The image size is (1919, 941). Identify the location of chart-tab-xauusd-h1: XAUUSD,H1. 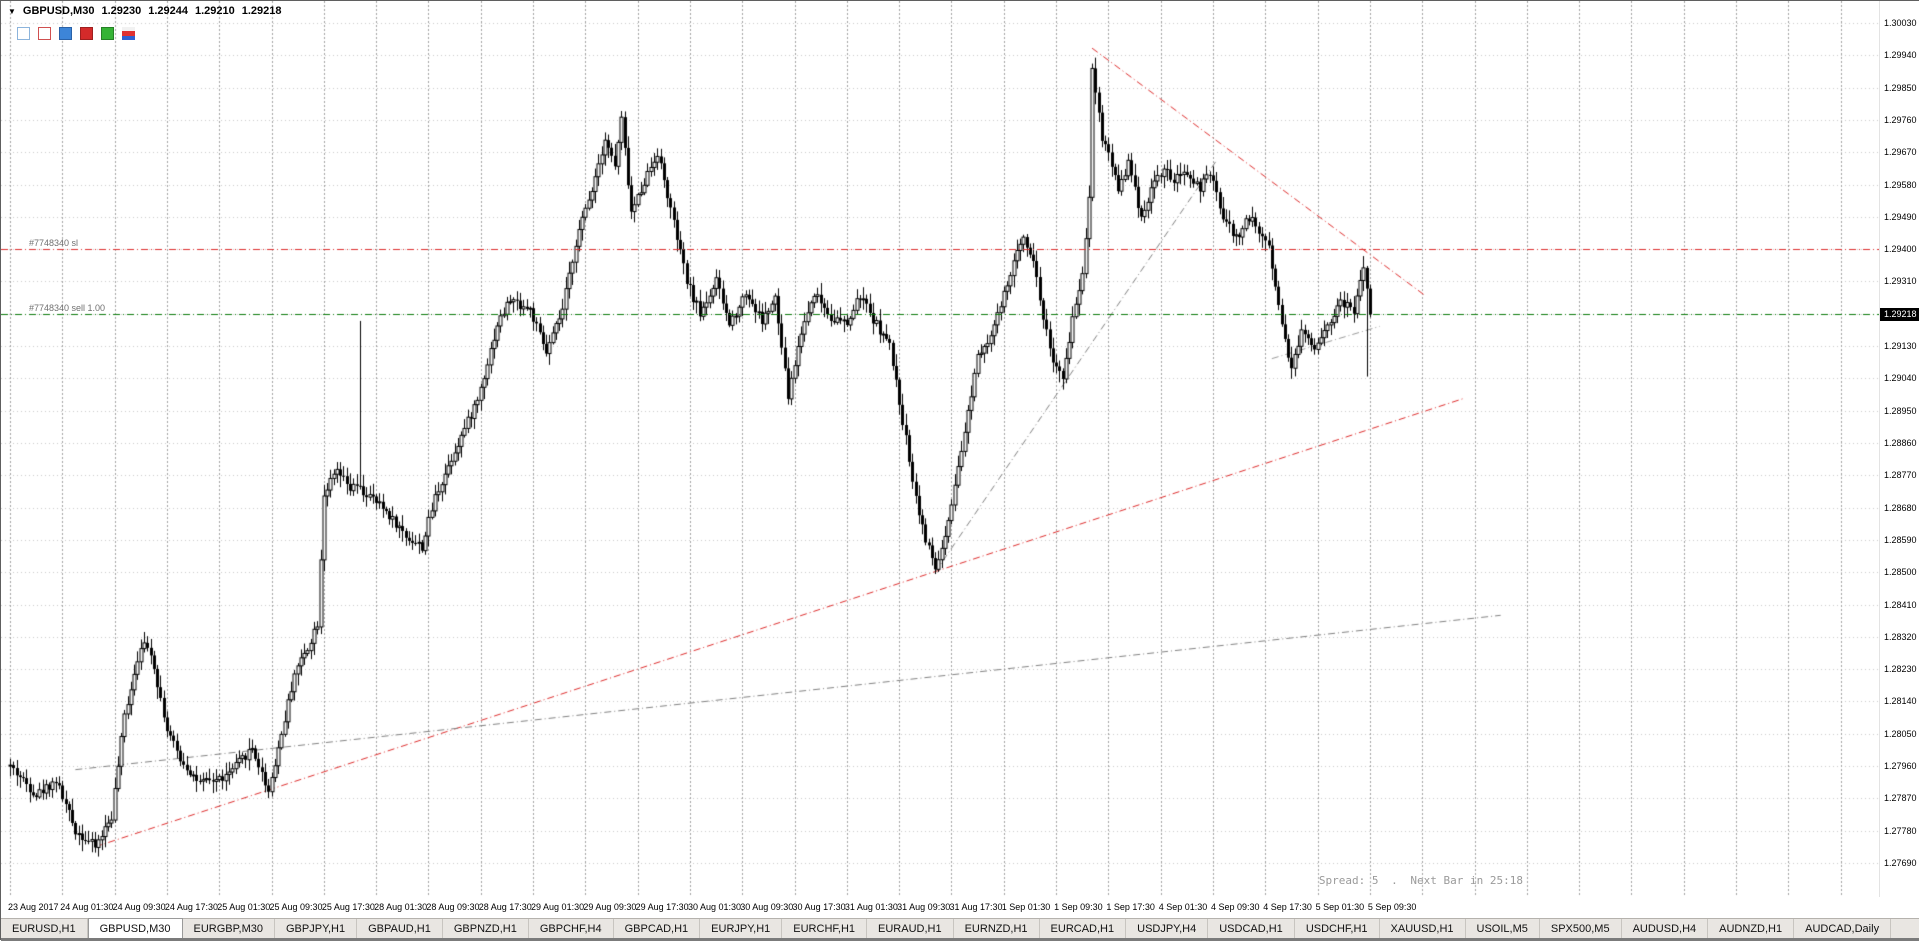
(1422, 928).